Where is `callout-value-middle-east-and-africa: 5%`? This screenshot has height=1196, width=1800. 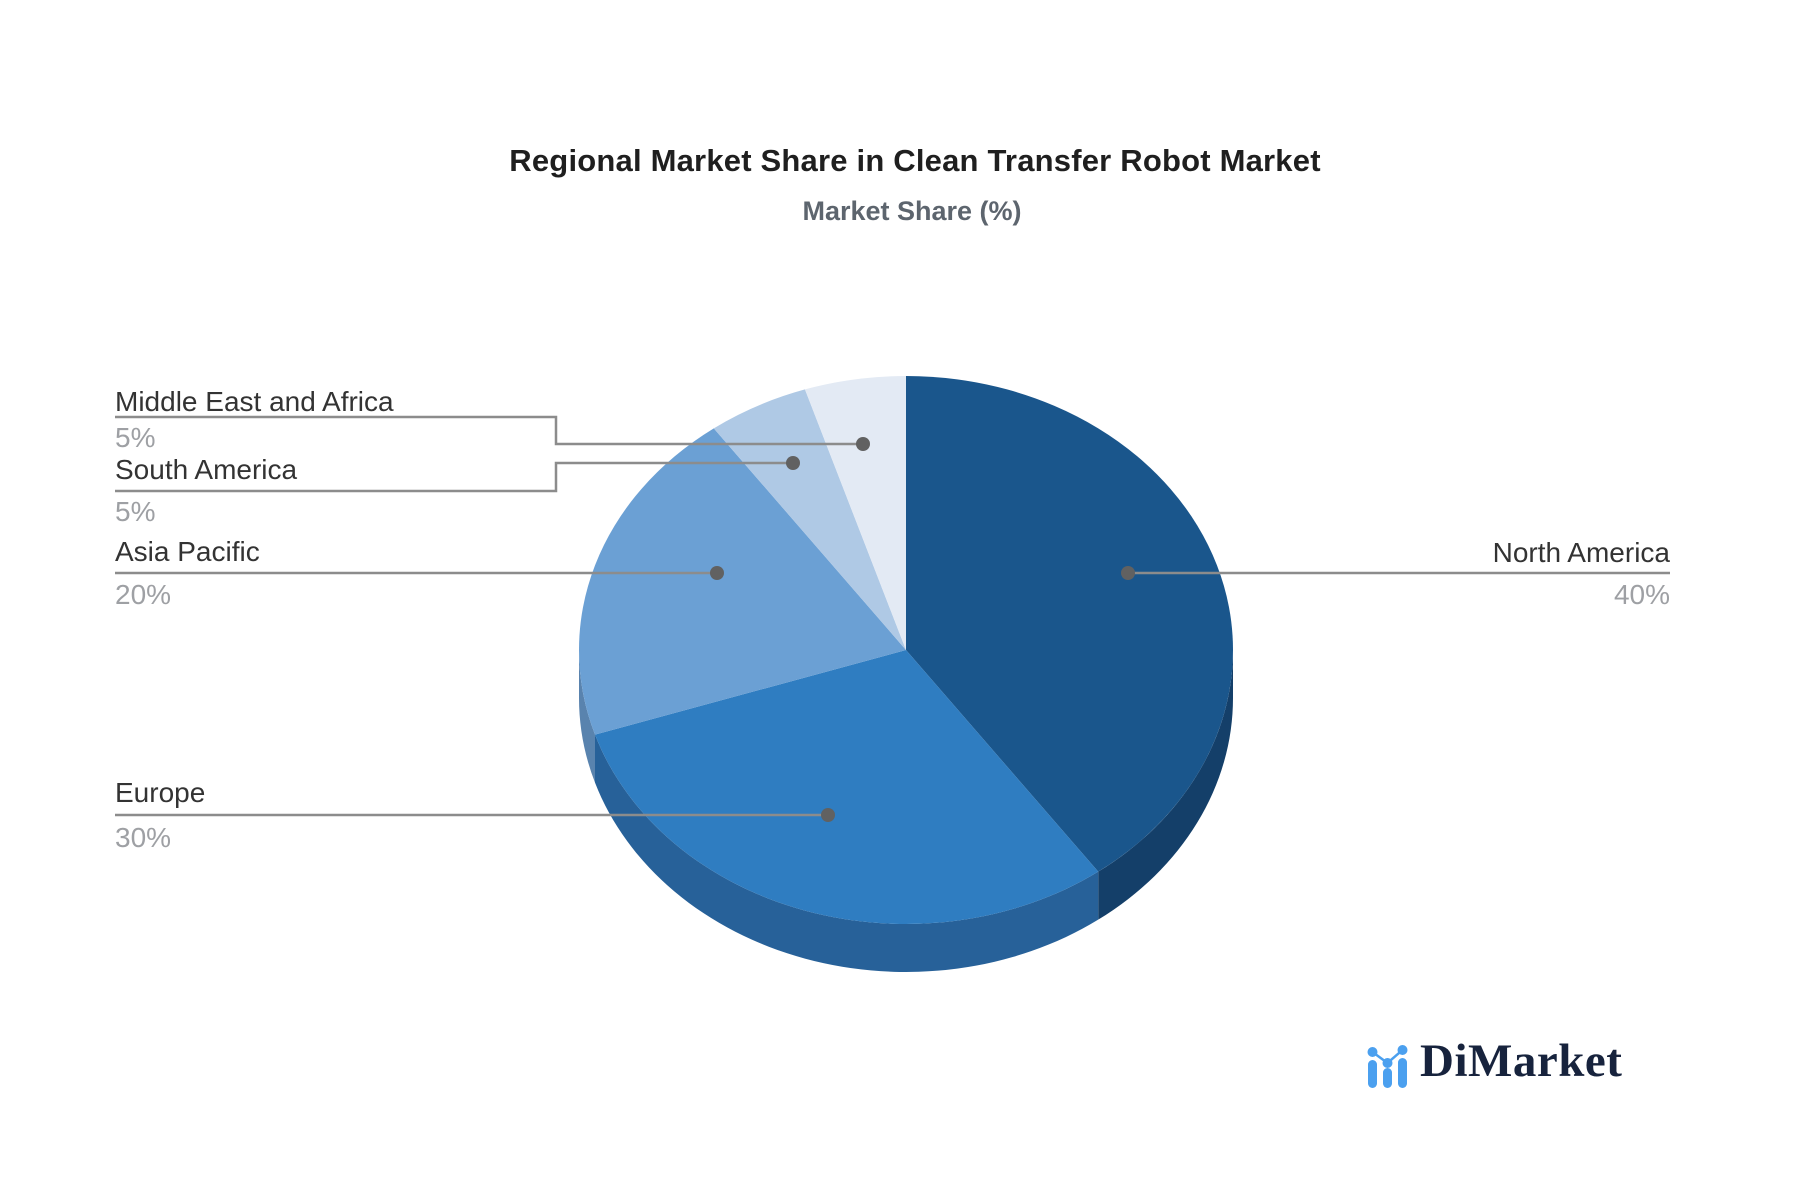
callout-value-middle-east-and-africa: 5% is located at coordinates (135, 438).